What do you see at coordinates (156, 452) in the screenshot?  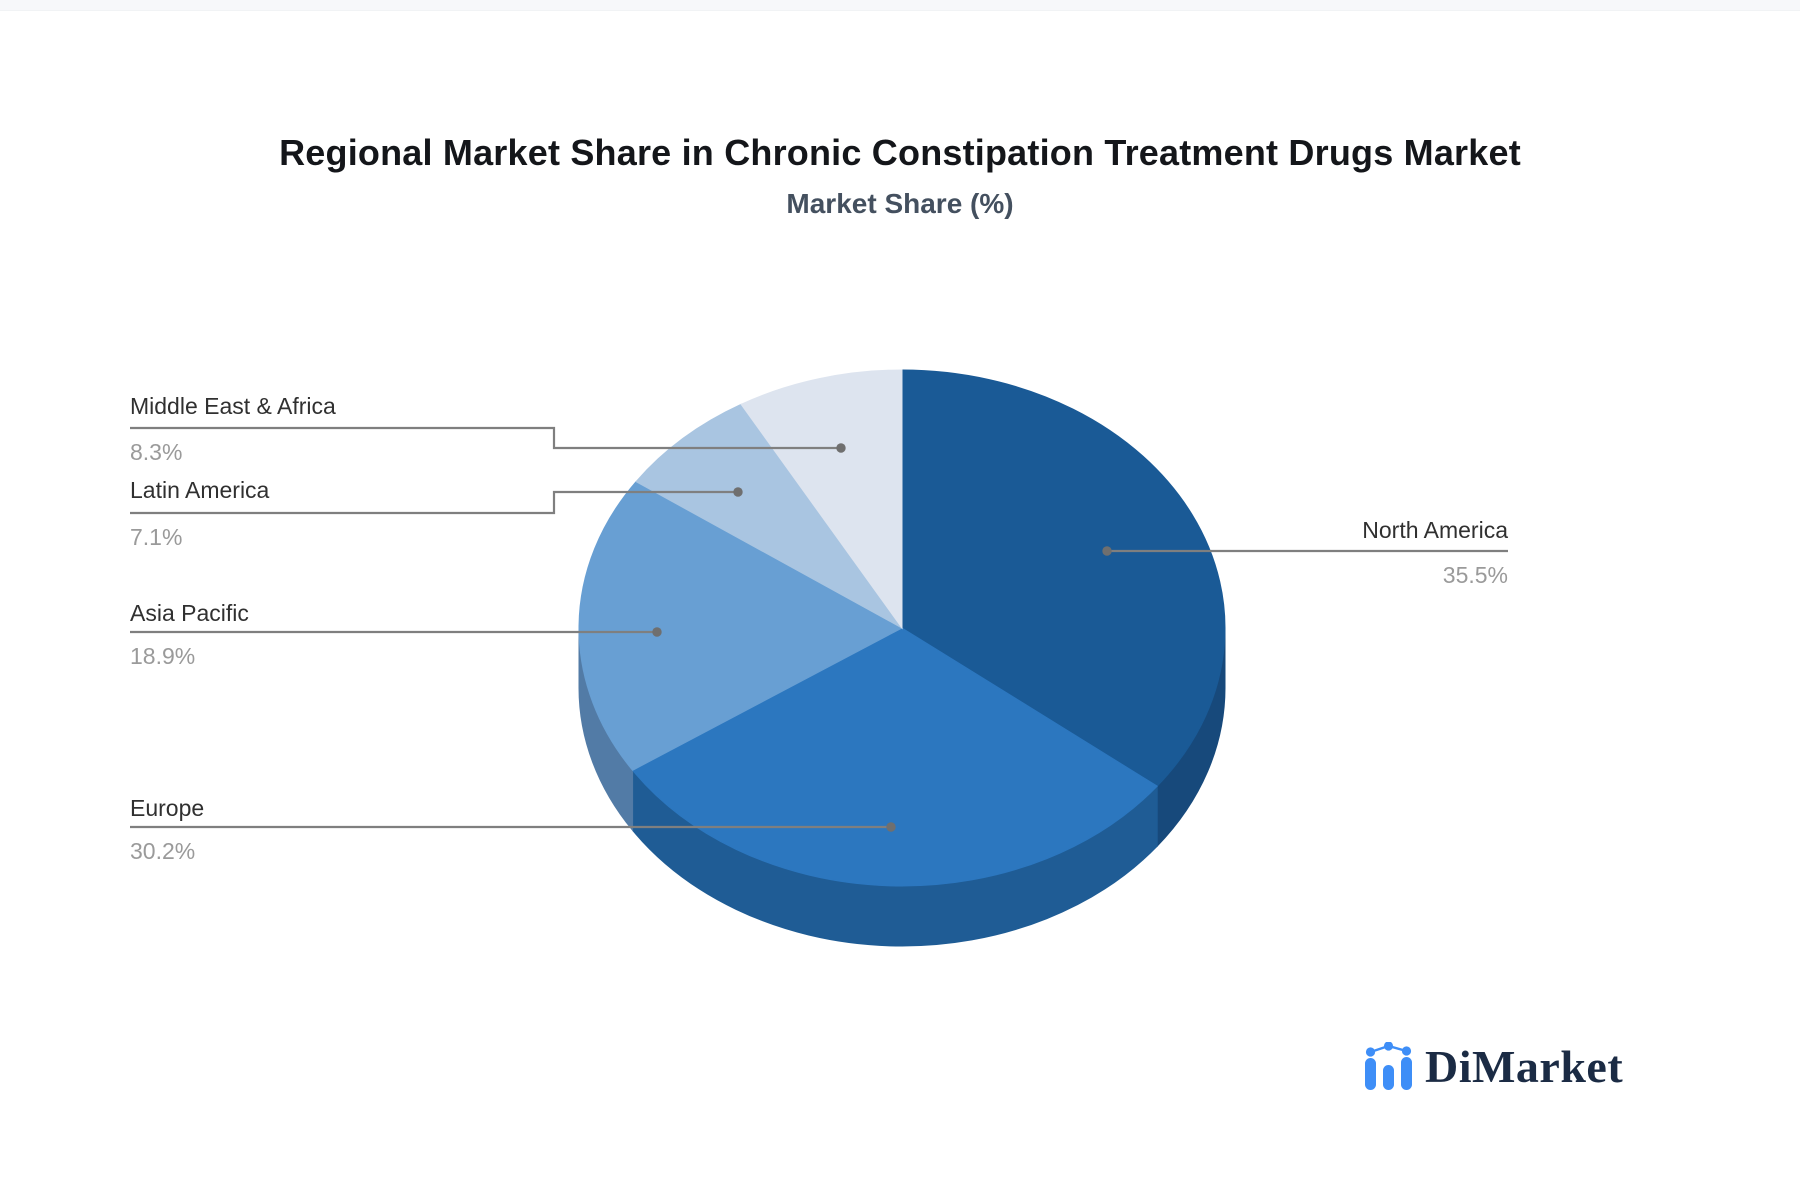 I see `slice-value: 8.3%` at bounding box center [156, 452].